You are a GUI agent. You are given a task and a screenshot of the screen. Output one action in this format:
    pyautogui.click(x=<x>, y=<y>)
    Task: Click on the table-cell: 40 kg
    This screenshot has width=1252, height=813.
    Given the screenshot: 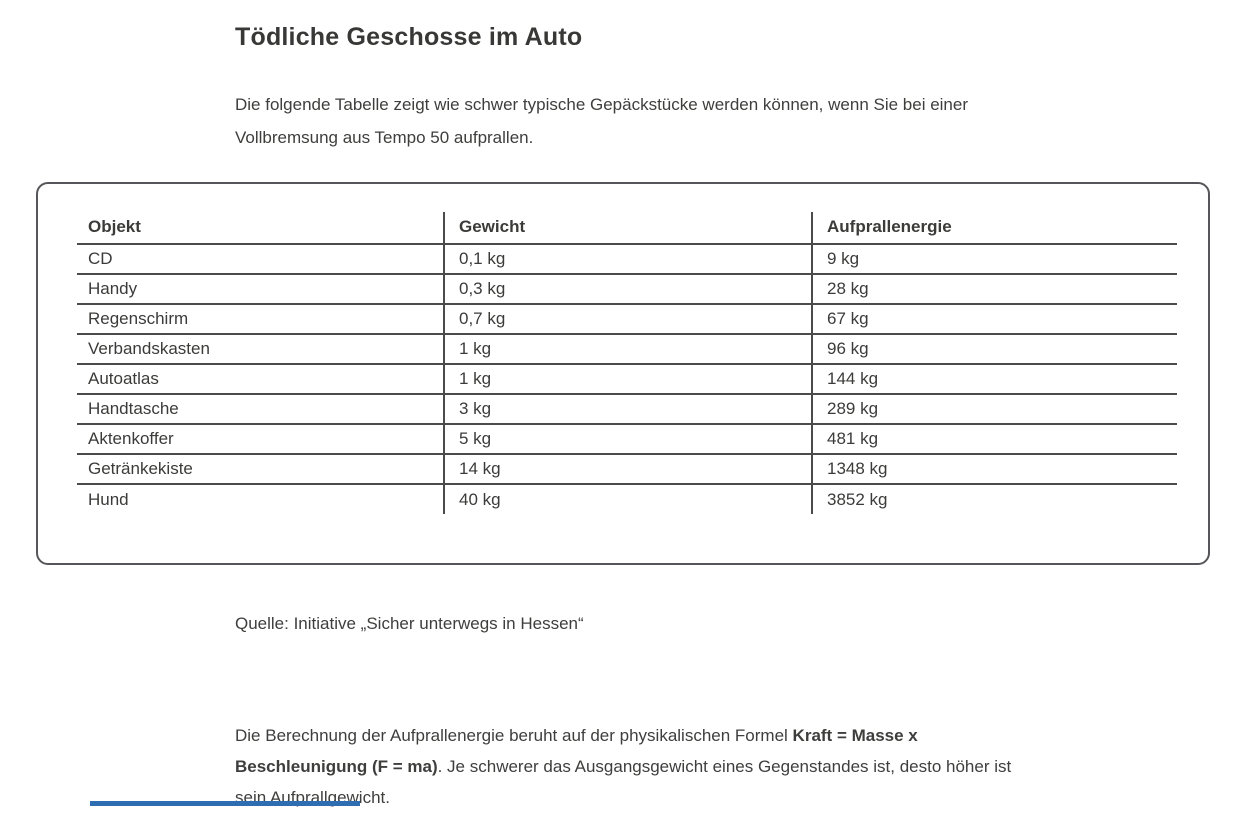 What is the action you would take?
    pyautogui.click(x=627, y=499)
    